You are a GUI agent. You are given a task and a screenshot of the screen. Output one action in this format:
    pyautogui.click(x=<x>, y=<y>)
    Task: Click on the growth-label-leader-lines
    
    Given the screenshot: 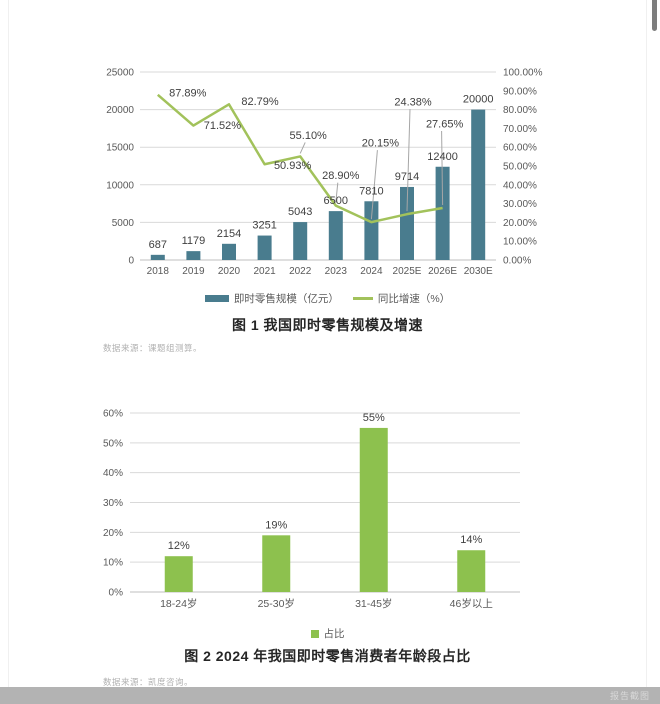 What is the action you would take?
    pyautogui.click(x=371, y=164)
    